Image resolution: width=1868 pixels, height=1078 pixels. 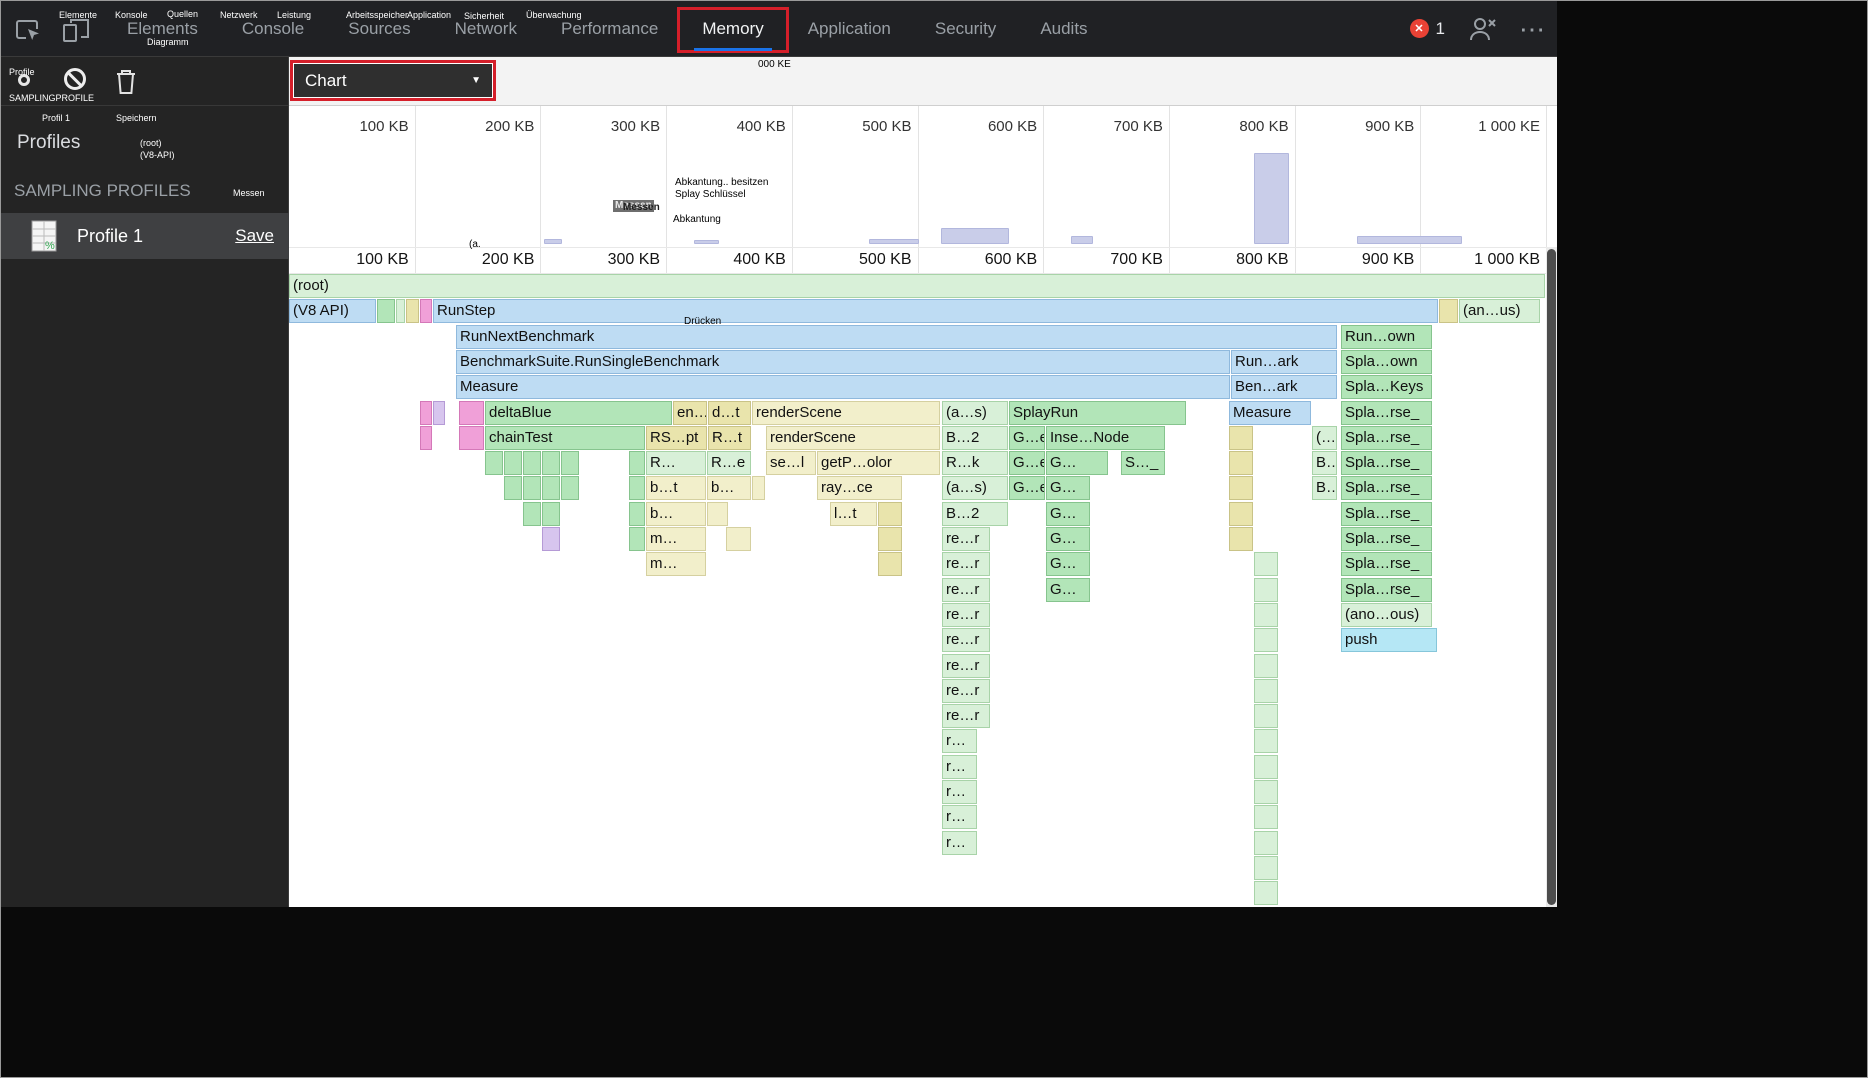 I want to click on flame-cell: SplayRun, so click(x=1097, y=412).